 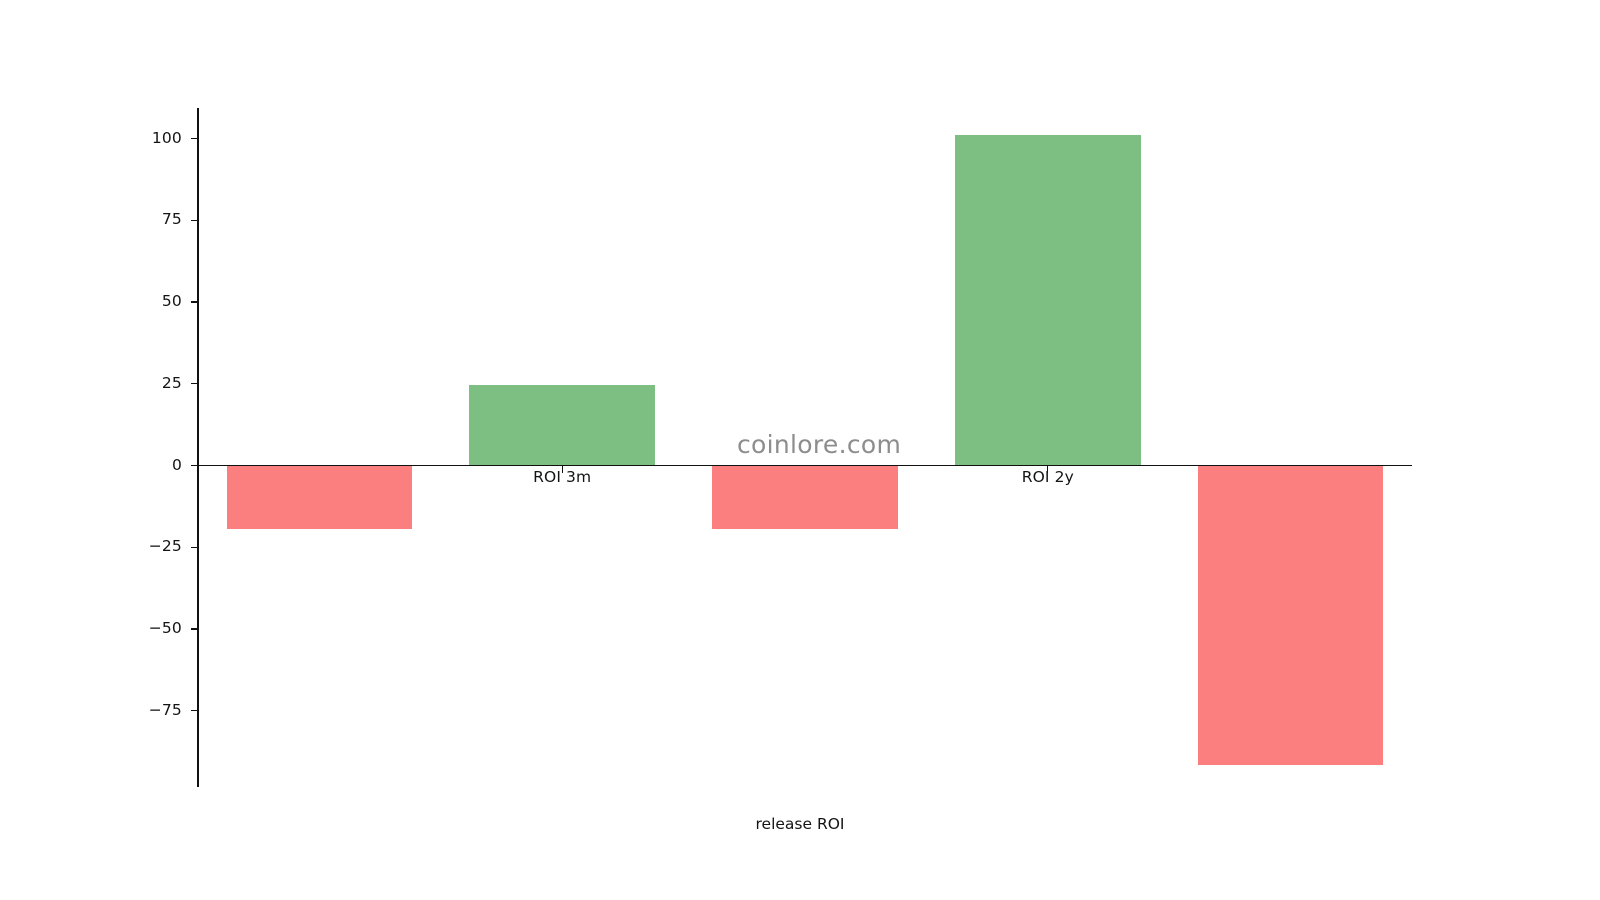 What do you see at coordinates (165, 709) in the screenshot?
I see `y-tick-label: −75` at bounding box center [165, 709].